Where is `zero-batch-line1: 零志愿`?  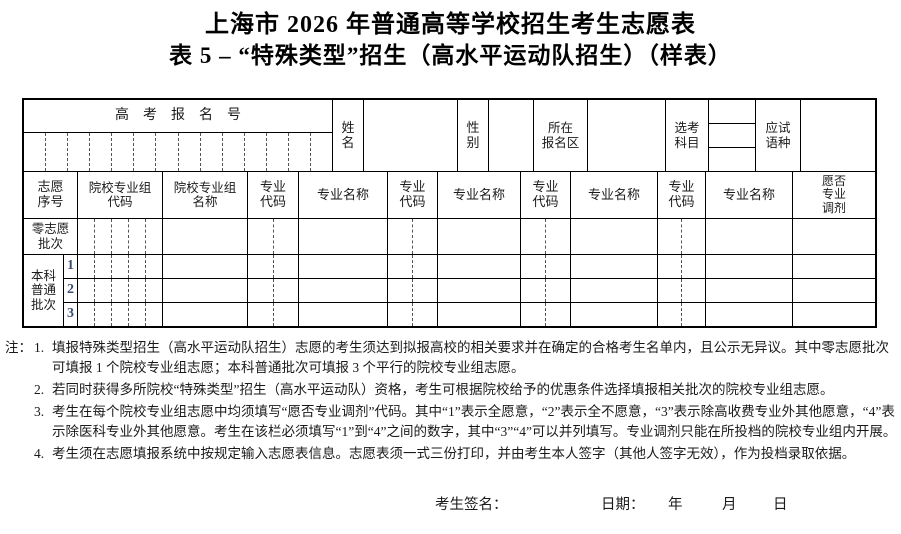
zero-batch-line1: 零志愿 is located at coordinates (50, 229).